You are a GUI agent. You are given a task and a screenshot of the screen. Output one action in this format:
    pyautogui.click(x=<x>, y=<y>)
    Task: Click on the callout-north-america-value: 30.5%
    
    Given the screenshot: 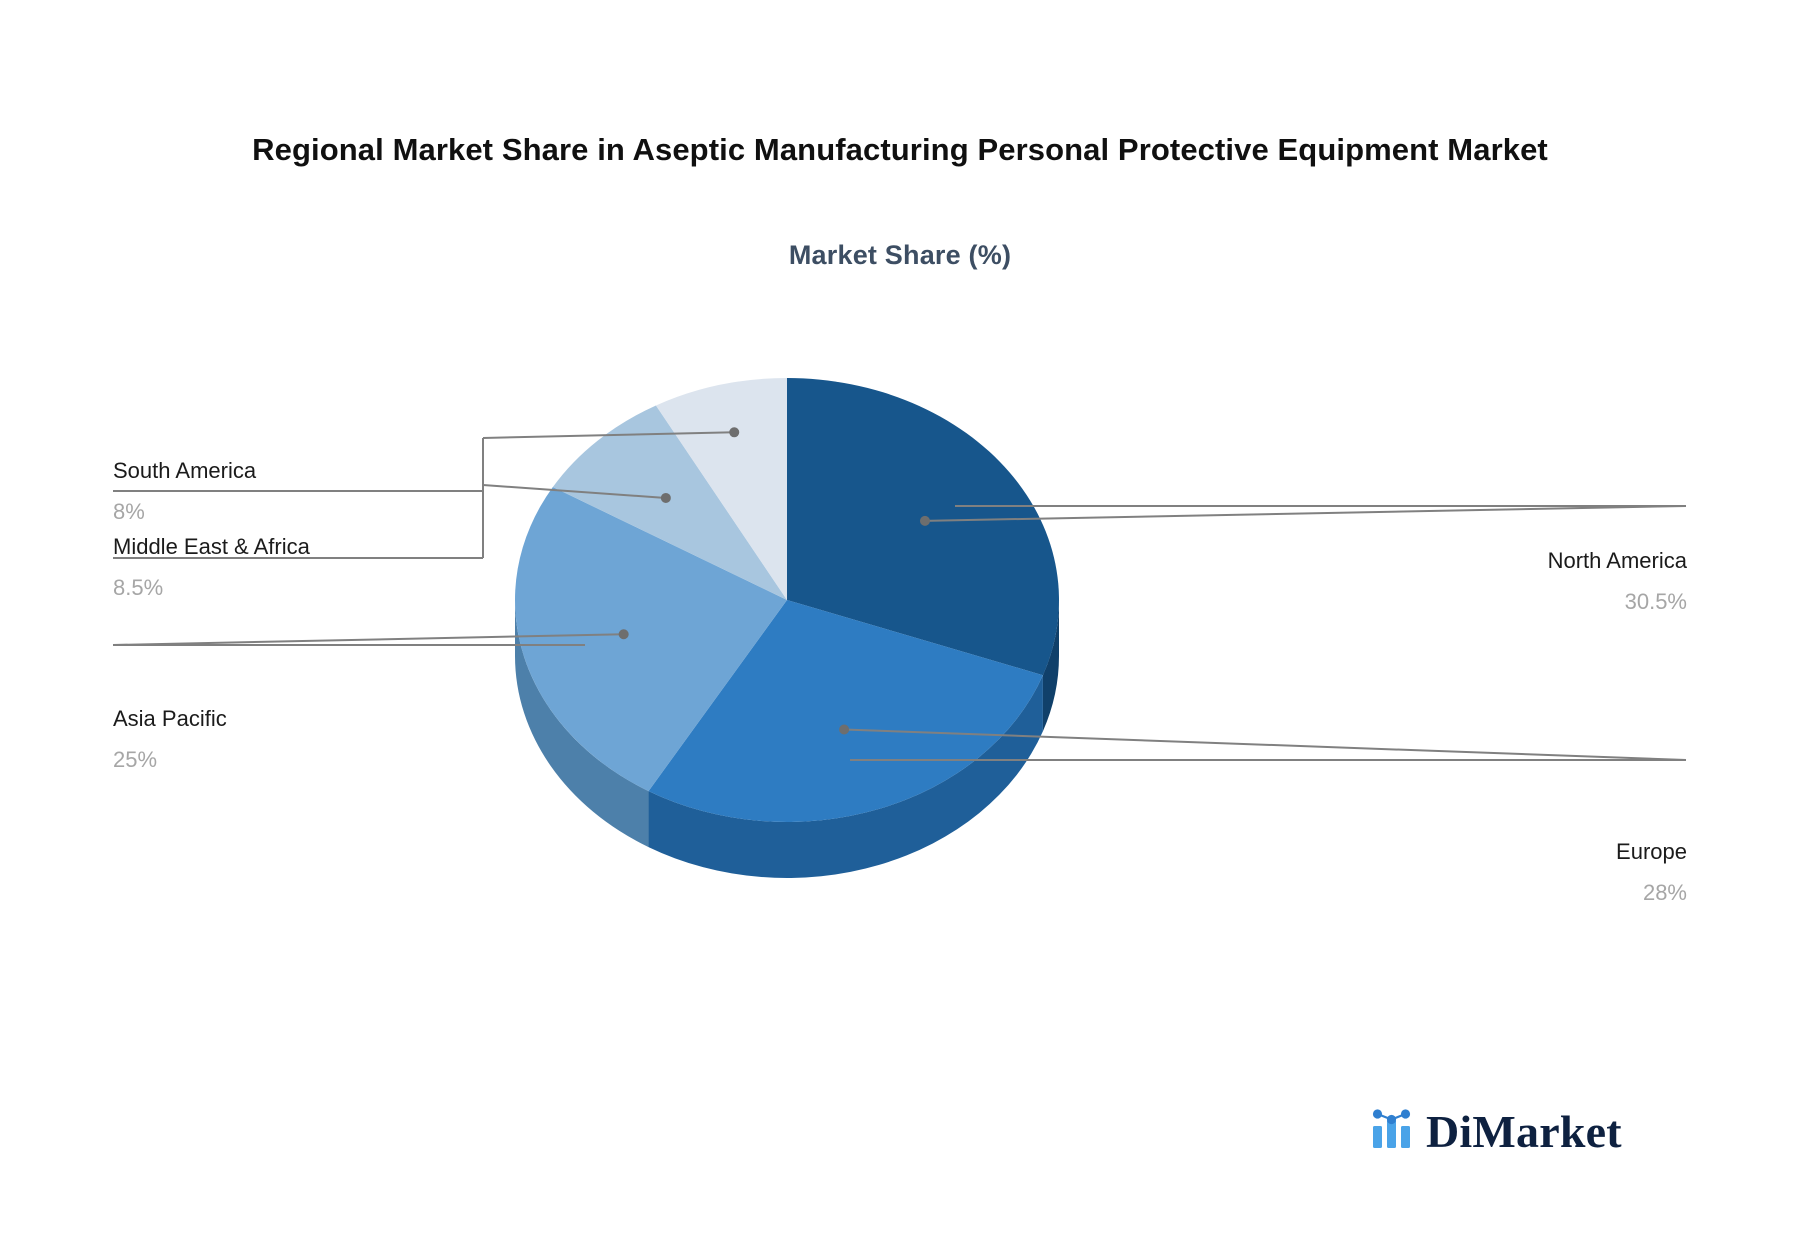 What is the action you would take?
    pyautogui.click(x=1655, y=601)
    